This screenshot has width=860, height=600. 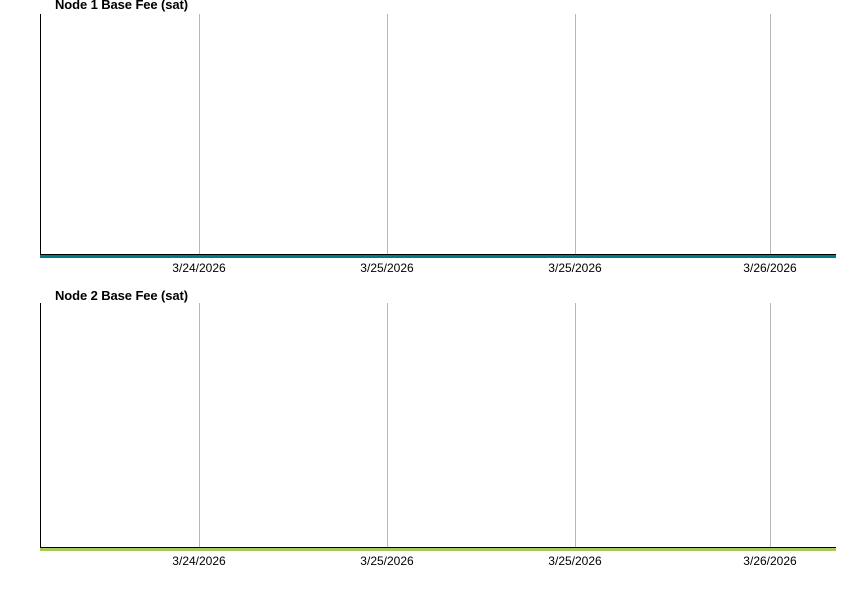 What do you see at coordinates (122, 6) in the screenshot?
I see `chart-title-node-1: Node 1 Base Fee (sat)` at bounding box center [122, 6].